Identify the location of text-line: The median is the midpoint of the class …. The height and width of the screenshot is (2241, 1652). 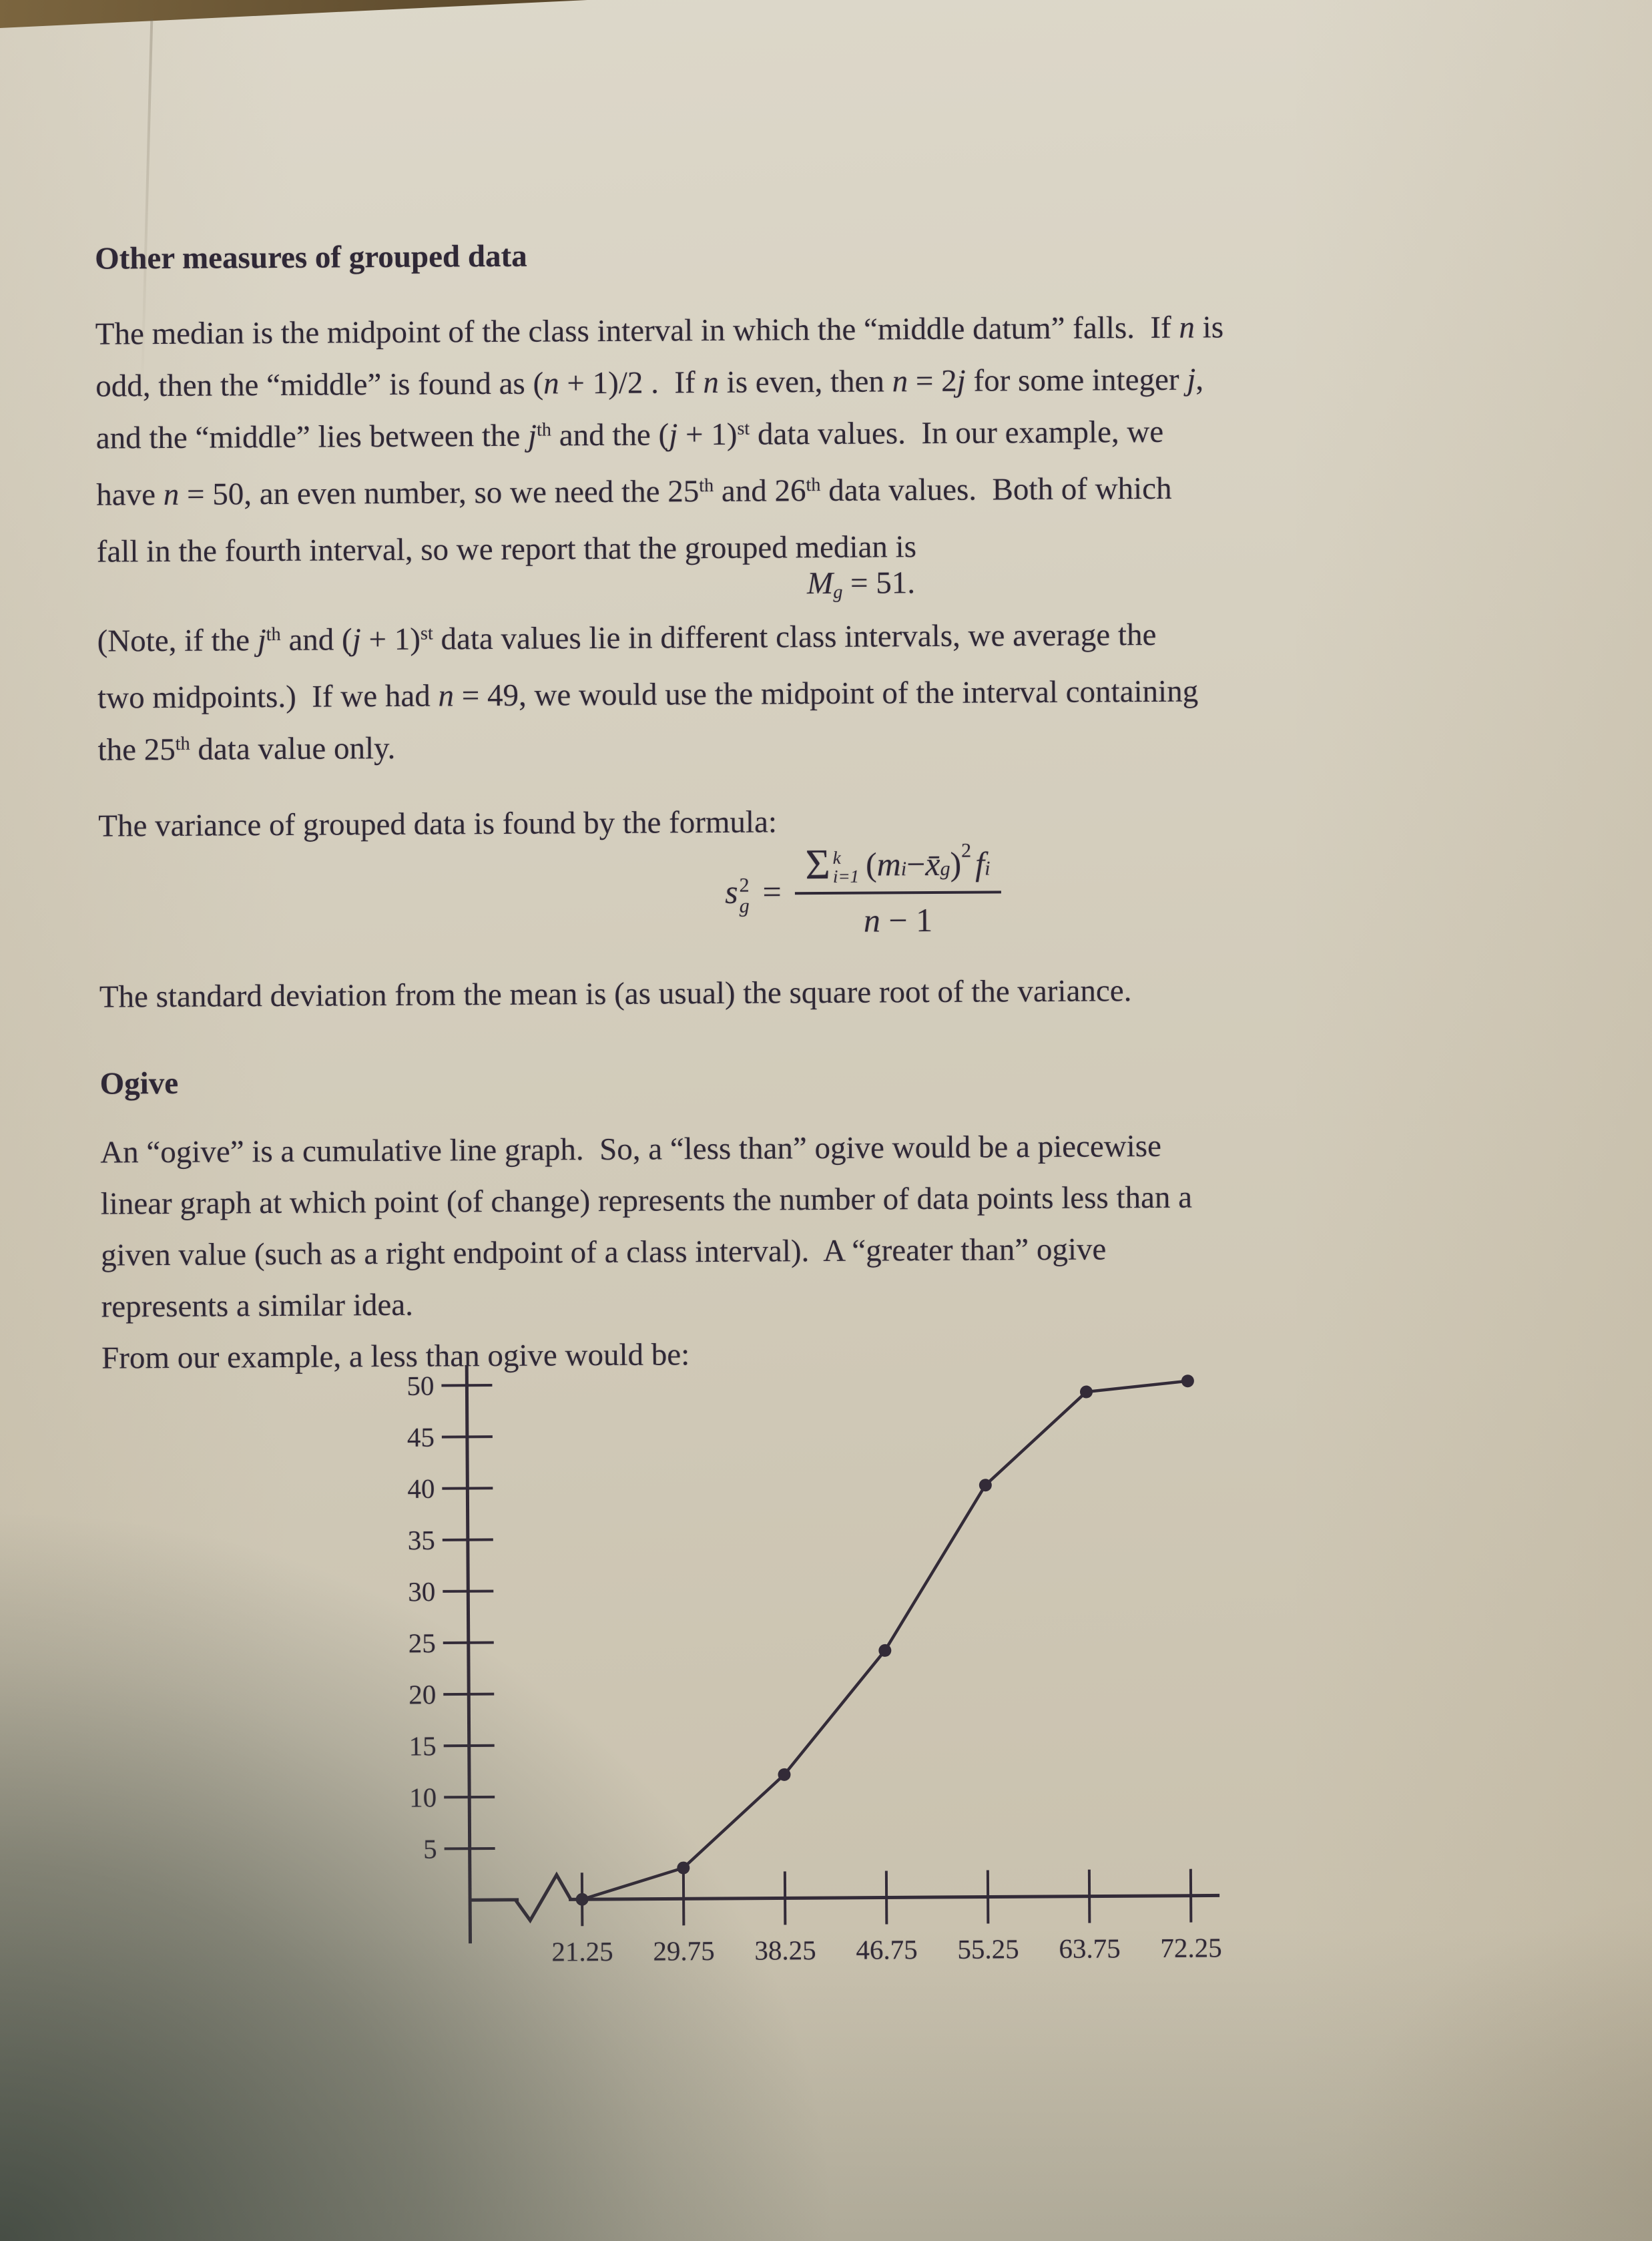
(659, 331).